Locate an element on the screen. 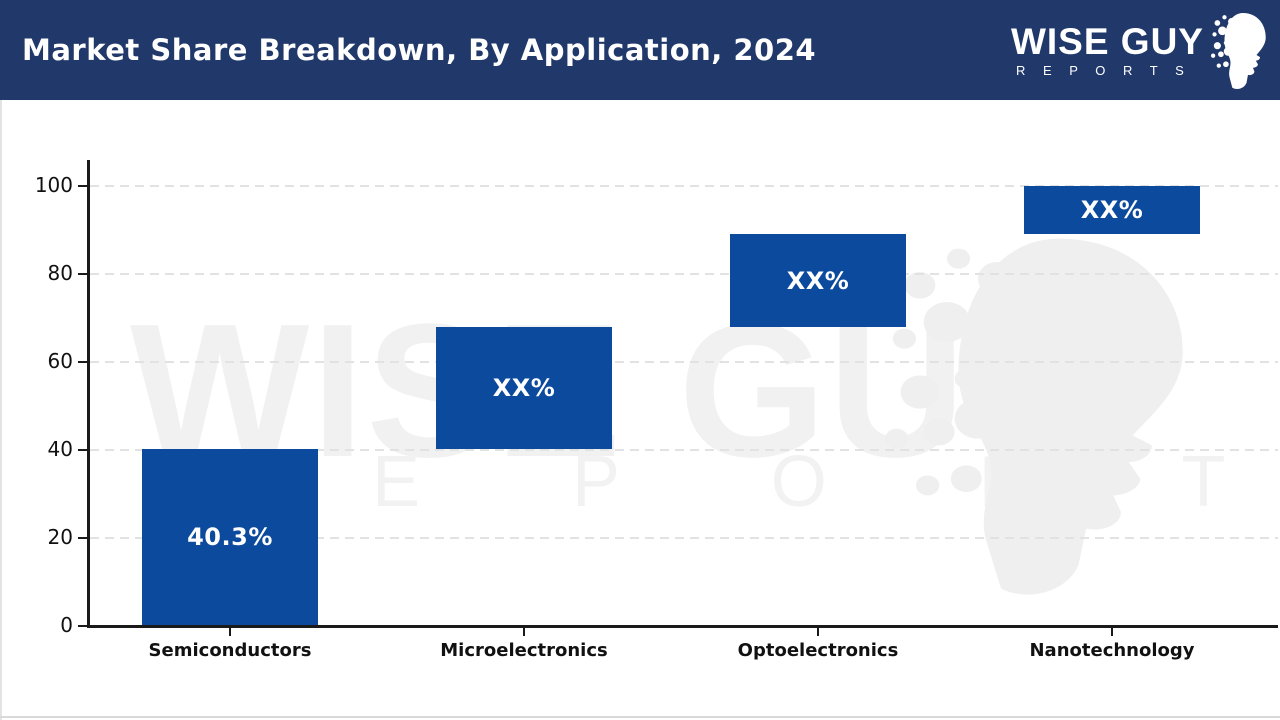 The width and height of the screenshot is (1280, 720). bar-value-label: 40.3% is located at coordinates (230, 537).